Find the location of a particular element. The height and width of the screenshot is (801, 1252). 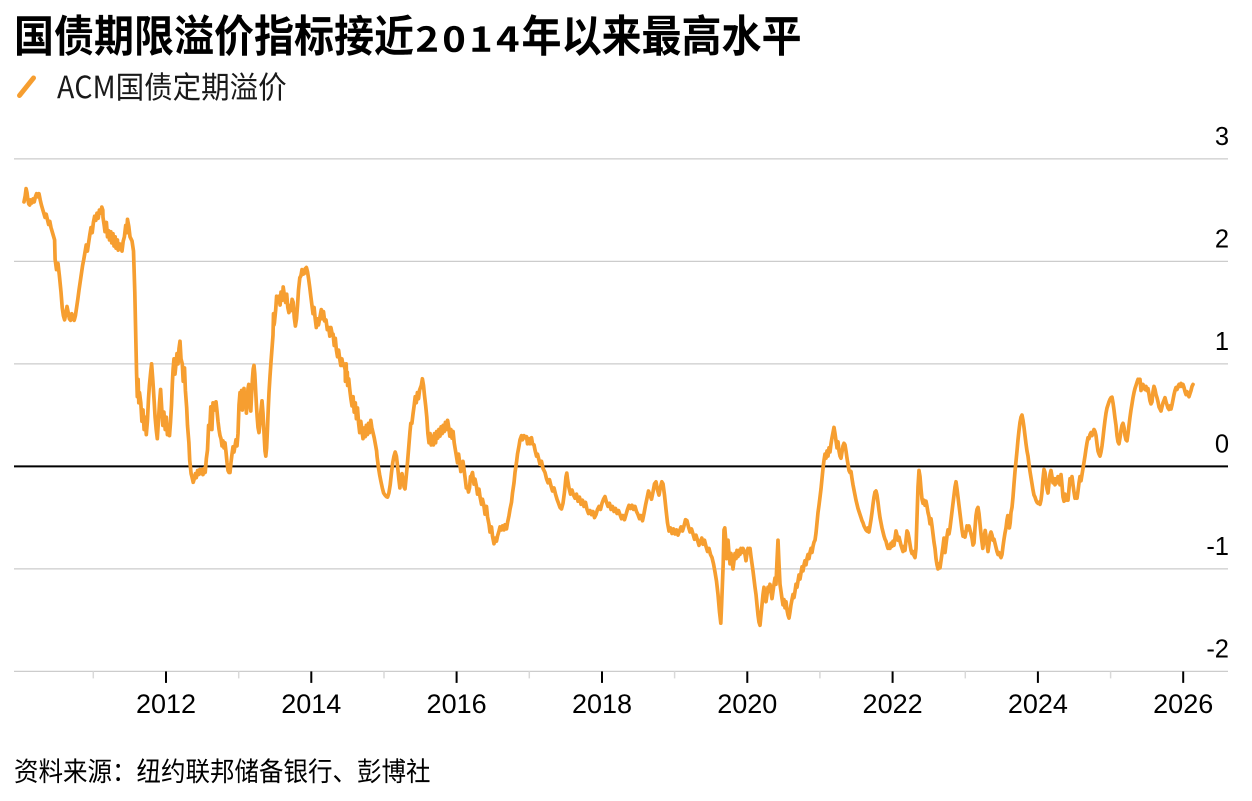

svg-text: 2022 is located at coordinates (893, 704).